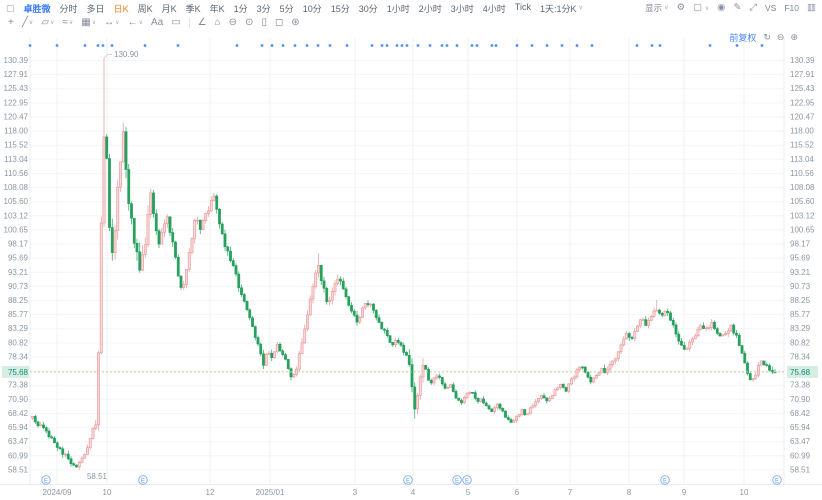 The width and height of the screenshot is (822, 500). What do you see at coordinates (11, 23) in the screenshot?
I see `move-tool: +` at bounding box center [11, 23].